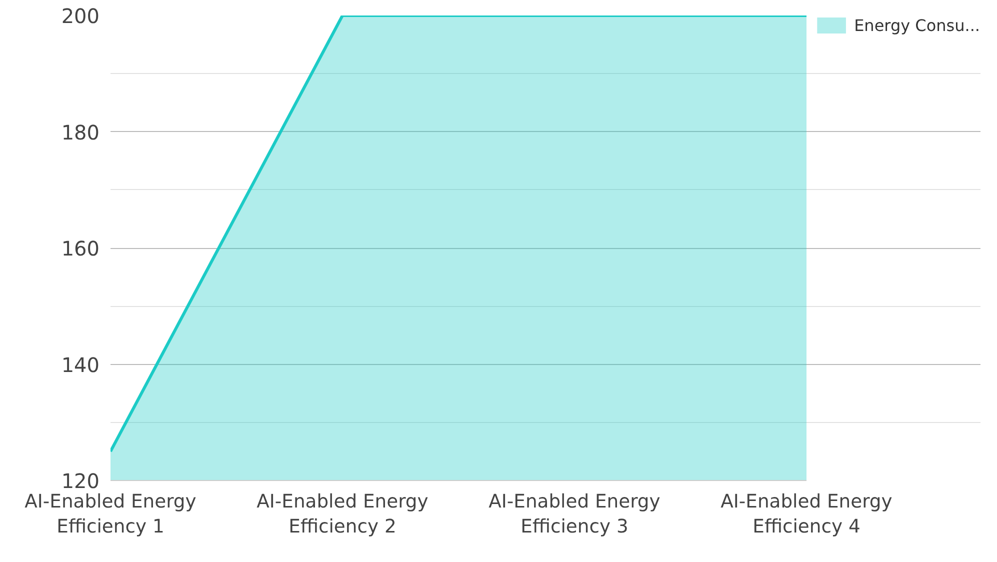 This screenshot has width=997, height=562. I want to click on y-tick-label: 200, so click(80, 16).